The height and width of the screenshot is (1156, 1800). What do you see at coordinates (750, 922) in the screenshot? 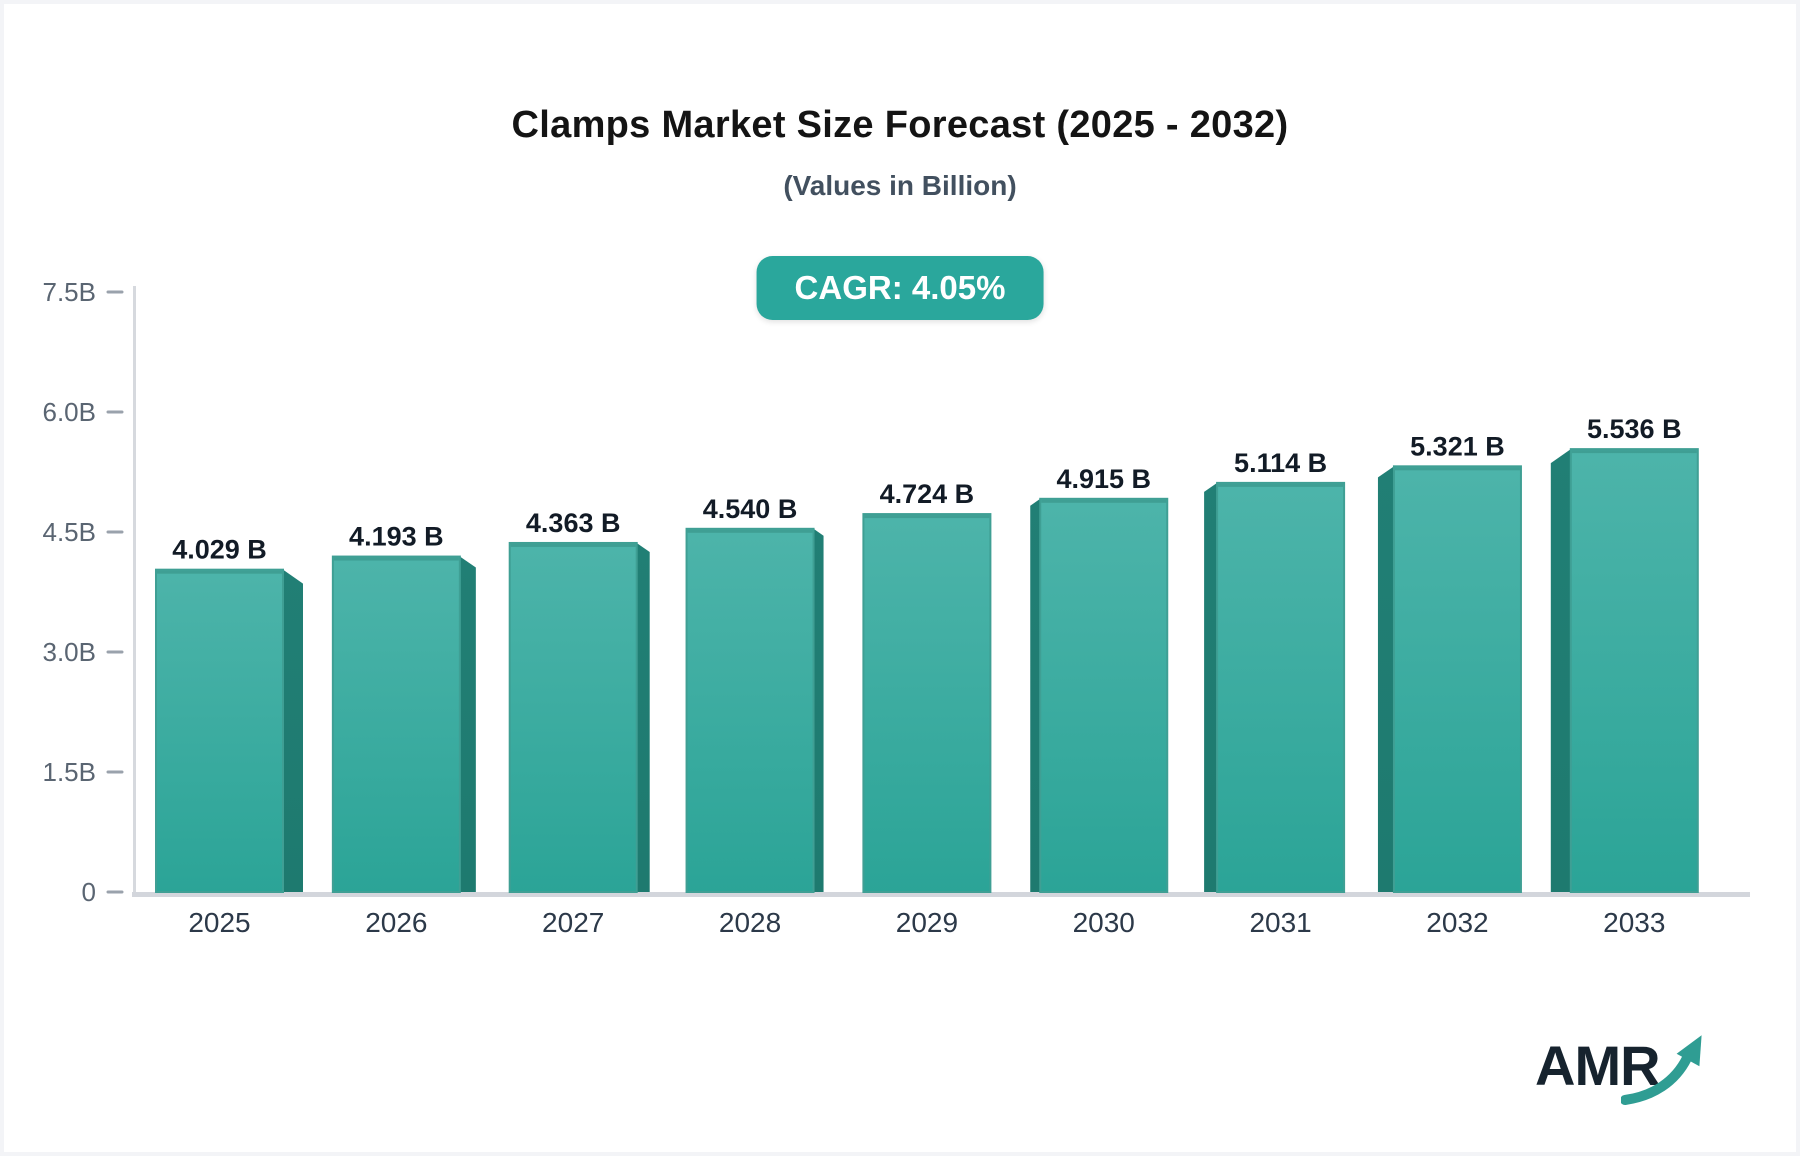
I see `x-tick-label: 2028` at bounding box center [750, 922].